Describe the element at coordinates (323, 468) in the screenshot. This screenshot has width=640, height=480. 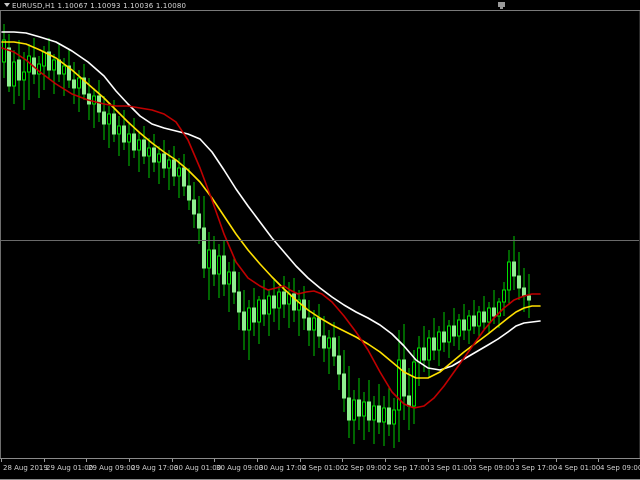
I see `time-axis-label: 2 Sep 01:00` at that location.